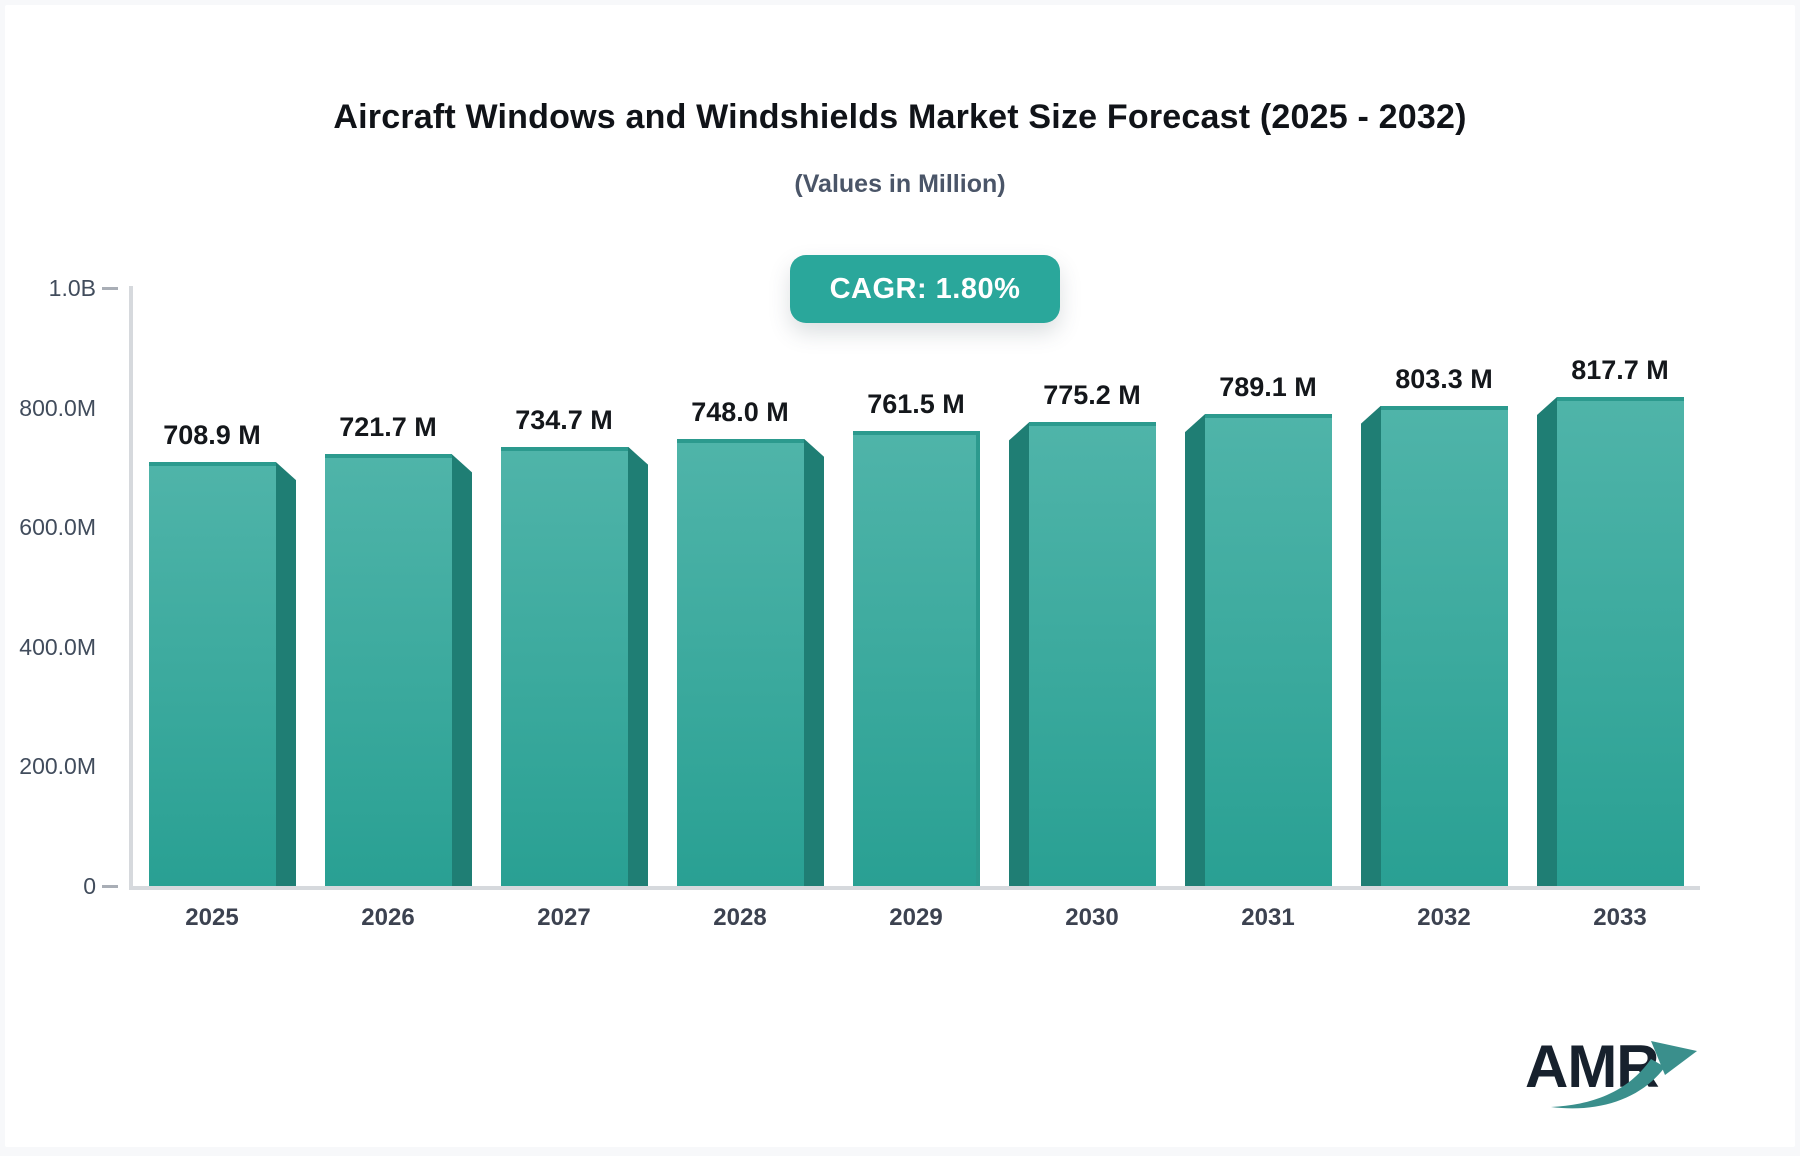 The width and height of the screenshot is (1800, 1156). What do you see at coordinates (1444, 917) in the screenshot?
I see `x-tick-label: 2032` at bounding box center [1444, 917].